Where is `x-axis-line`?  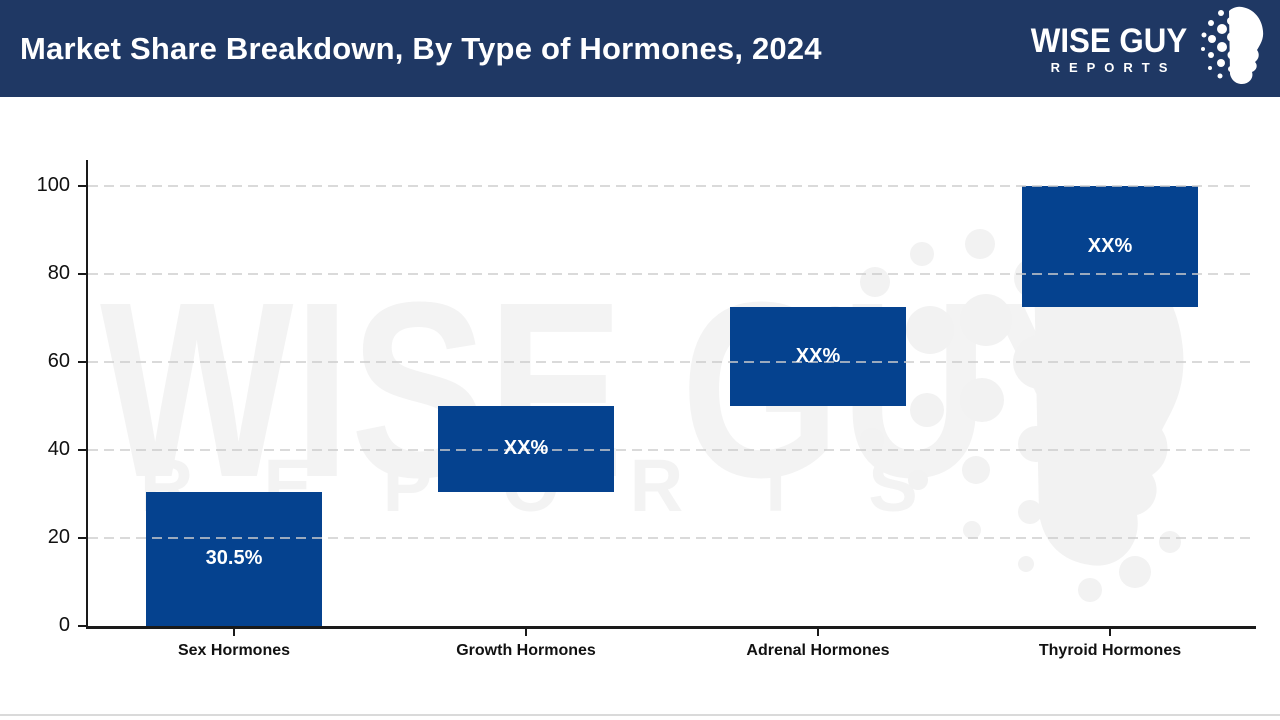
x-axis-line is located at coordinates (671, 627).